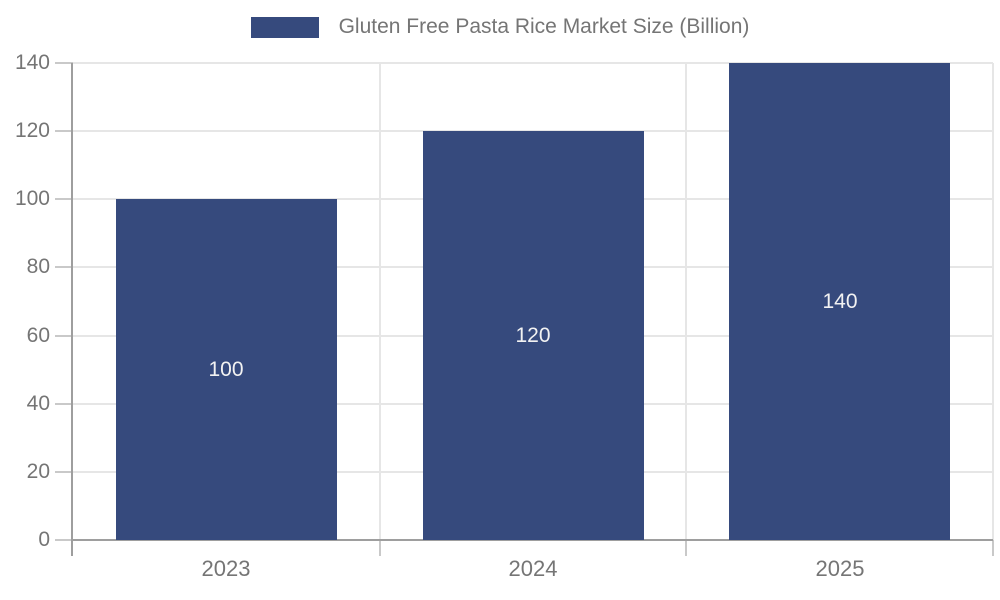 The width and height of the screenshot is (1000, 600). What do you see at coordinates (38, 471) in the screenshot?
I see `y-tick-label: 20` at bounding box center [38, 471].